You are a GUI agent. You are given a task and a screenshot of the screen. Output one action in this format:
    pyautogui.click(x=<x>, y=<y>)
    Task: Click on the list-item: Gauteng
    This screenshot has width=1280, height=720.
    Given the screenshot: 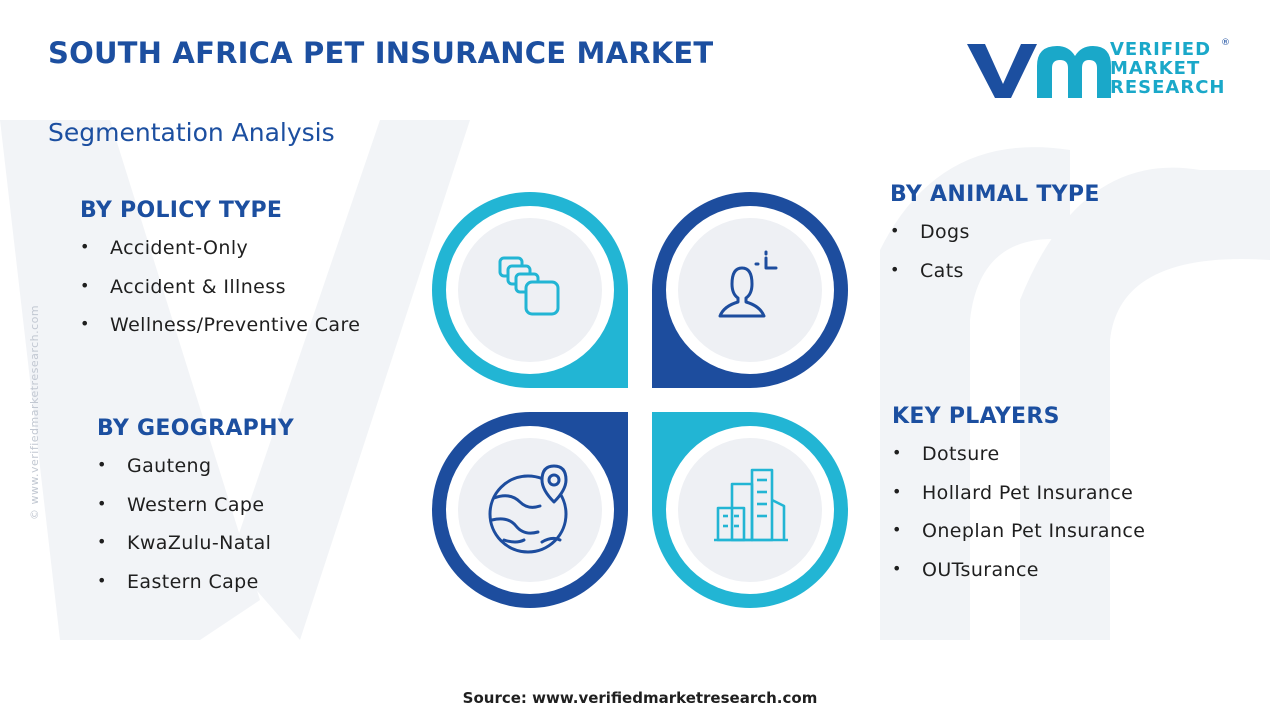 What is the action you would take?
    pyautogui.click(x=195, y=474)
    